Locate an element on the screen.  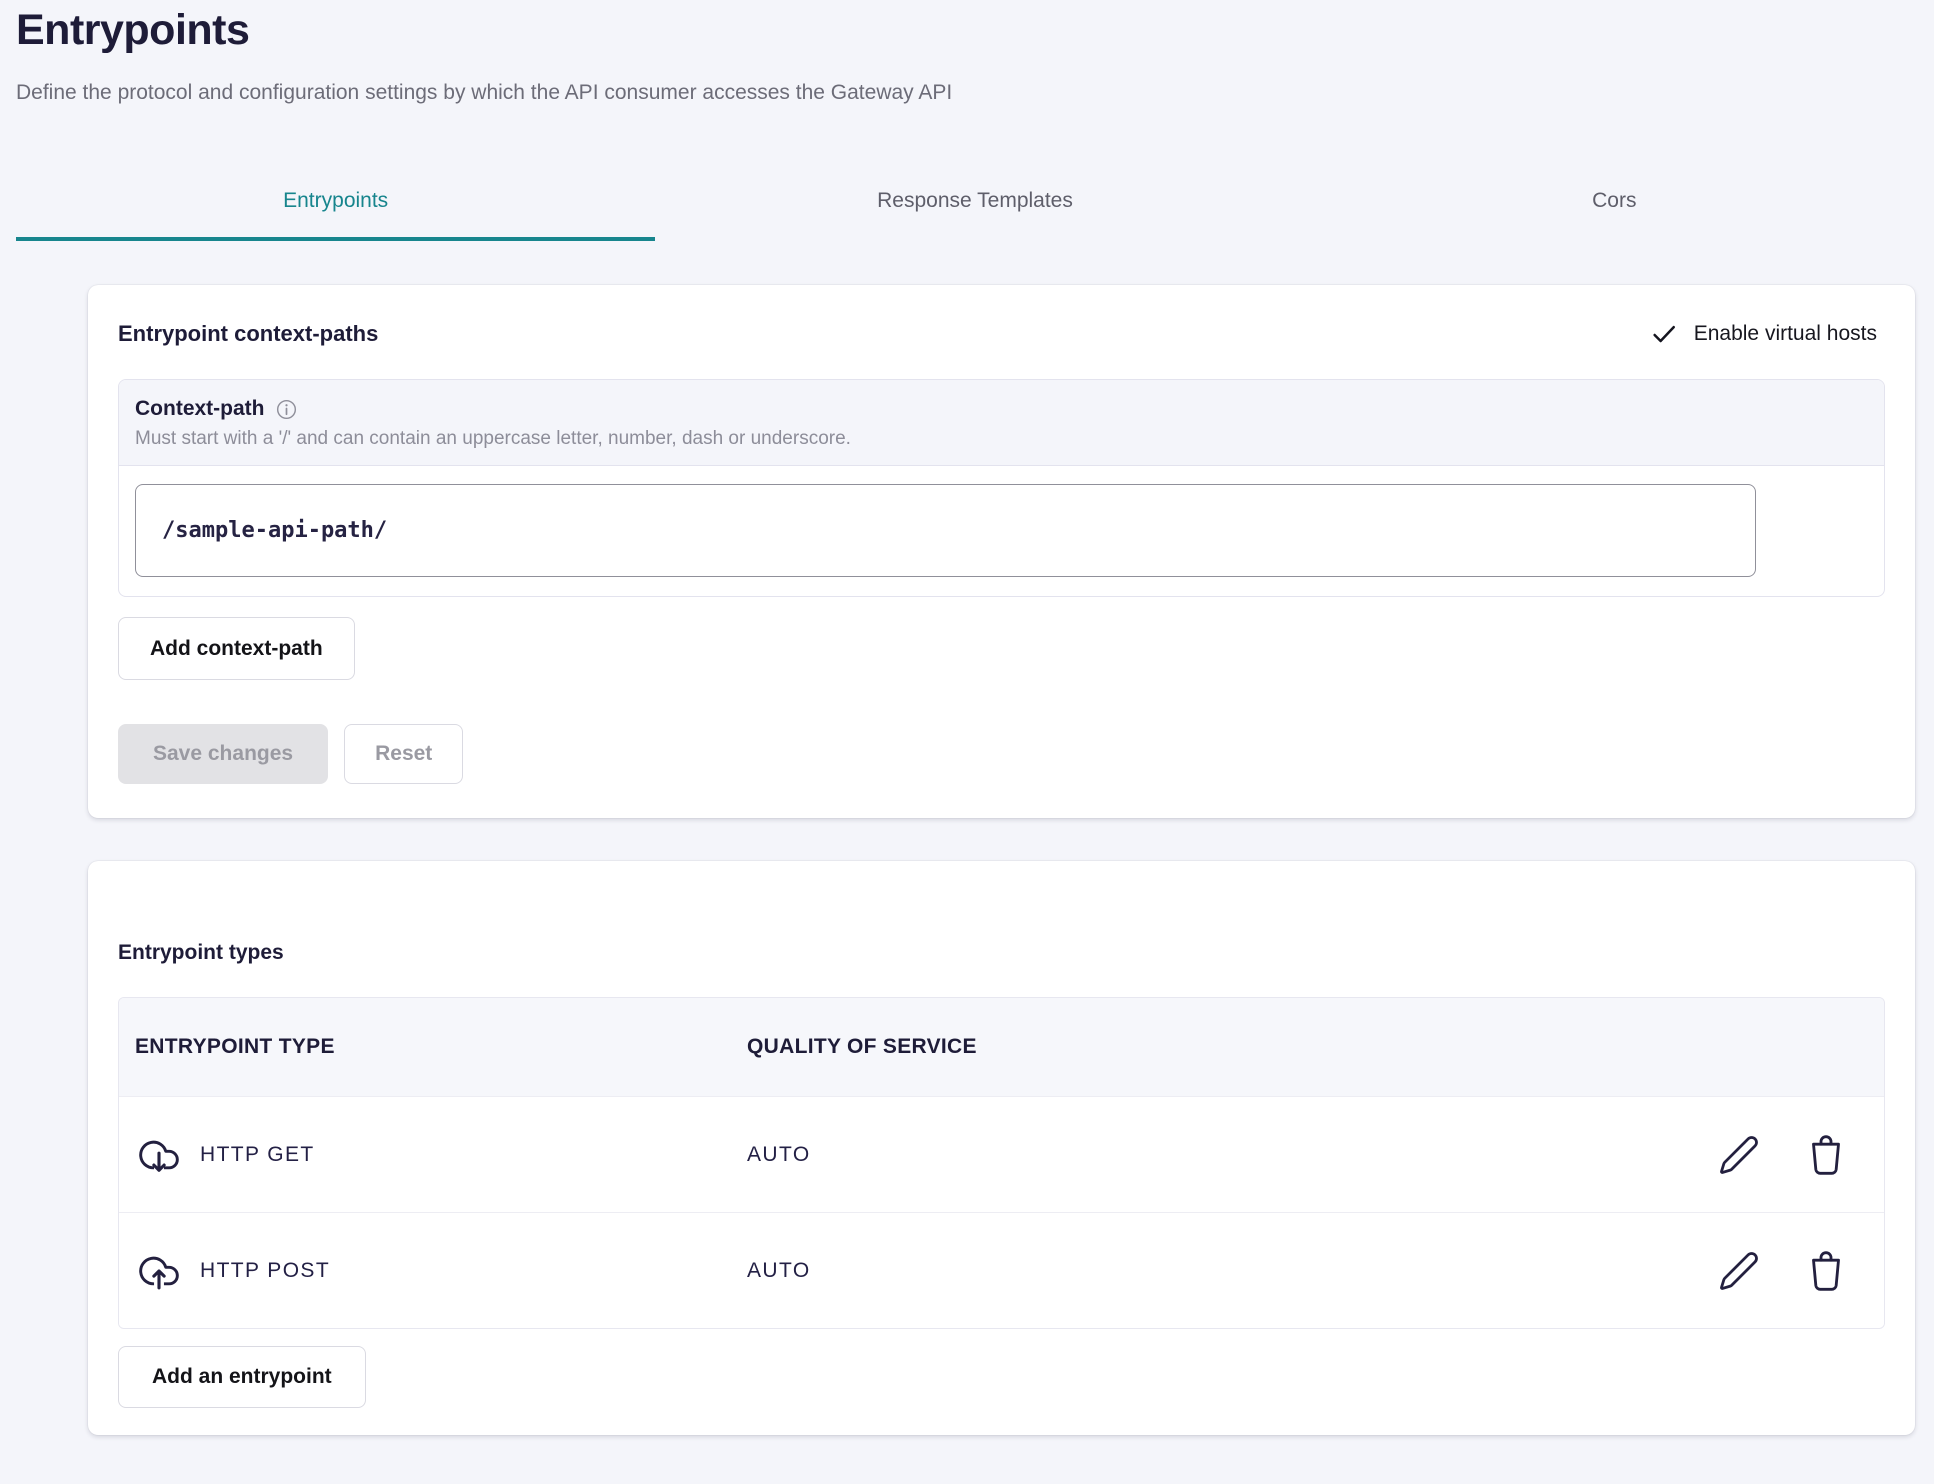
cloud-upload-icon is located at coordinates (159, 1274).